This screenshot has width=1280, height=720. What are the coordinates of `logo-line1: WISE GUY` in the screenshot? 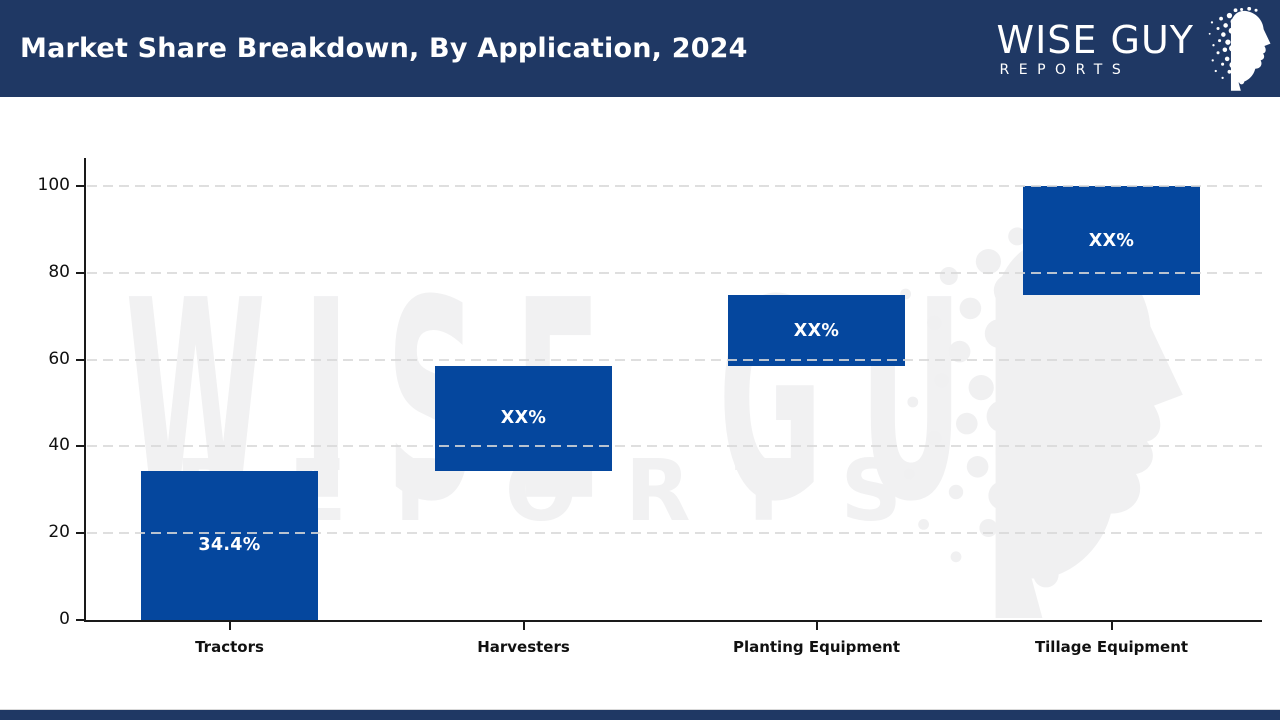 It's located at (1095, 39).